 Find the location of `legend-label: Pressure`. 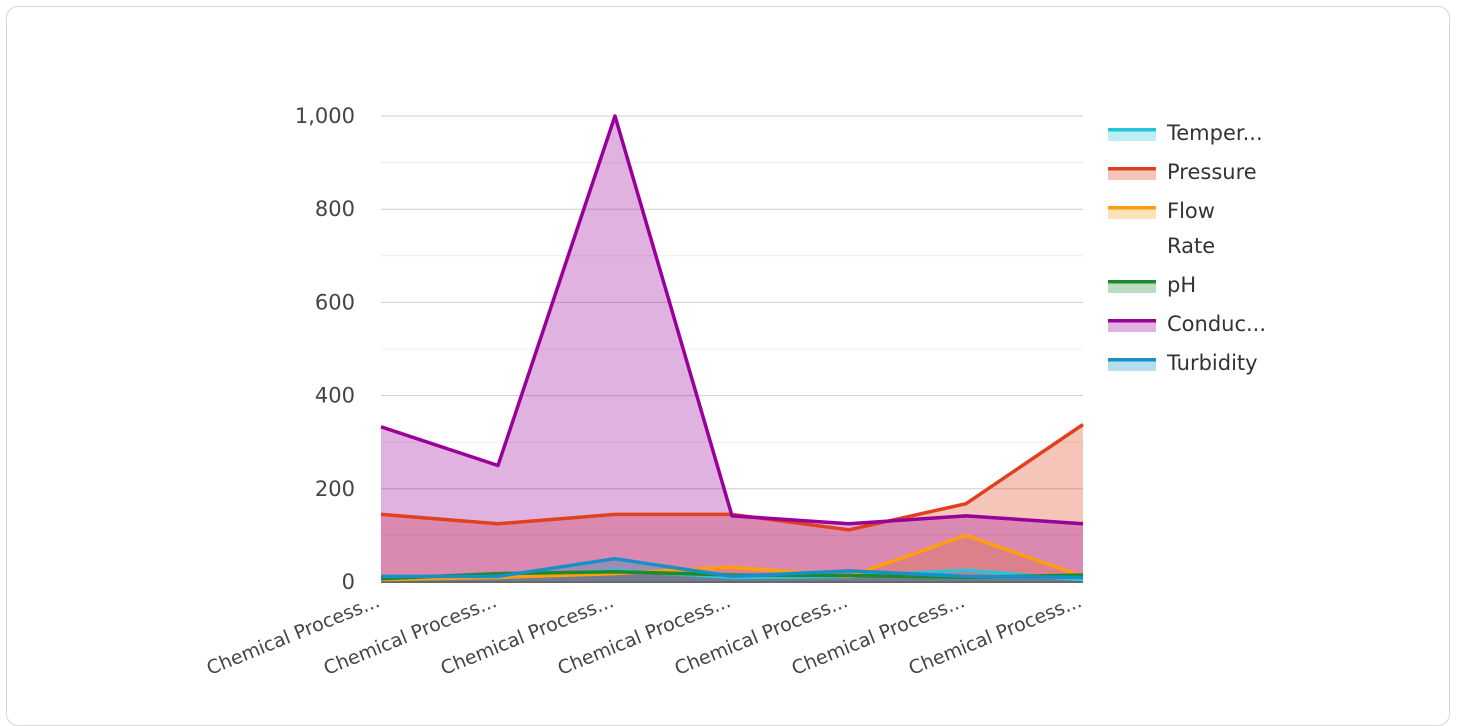

legend-label: Pressure is located at coordinates (1212, 172).